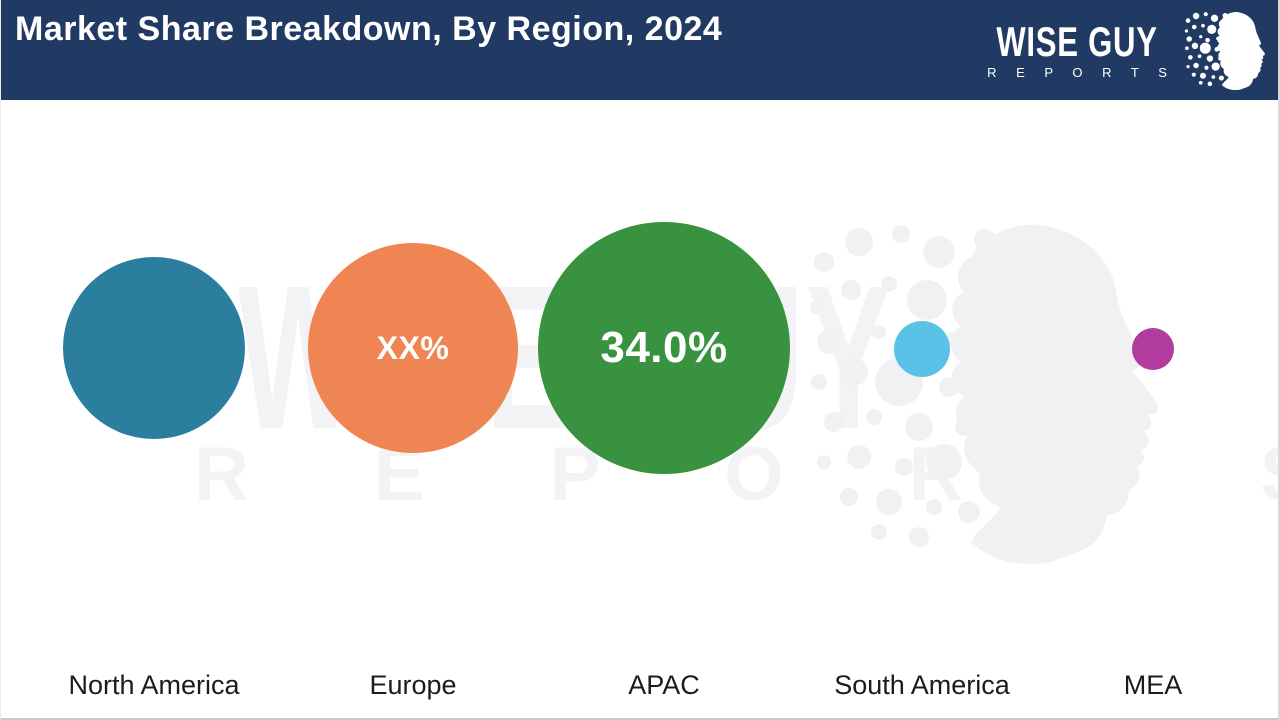  Describe the element at coordinates (1153, 349) in the screenshot. I see `bubble-mea` at that location.